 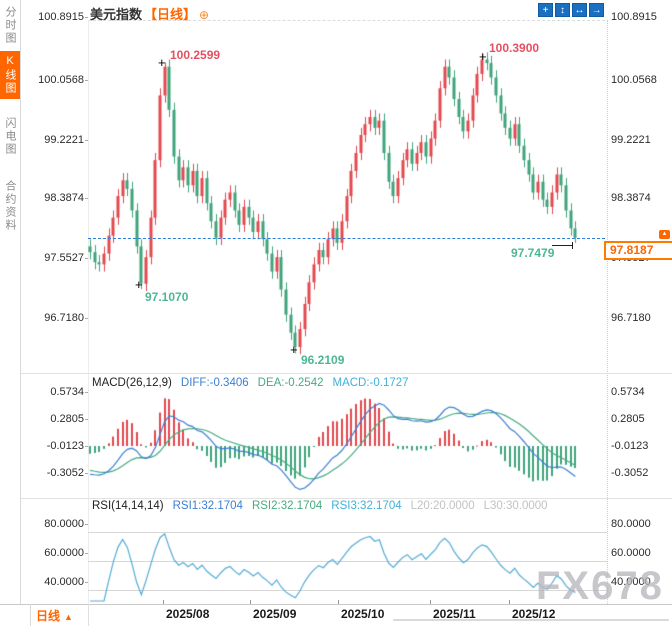 What do you see at coordinates (366, 506) in the screenshot?
I see `rsi3-value: RSI3:32.1704` at bounding box center [366, 506].